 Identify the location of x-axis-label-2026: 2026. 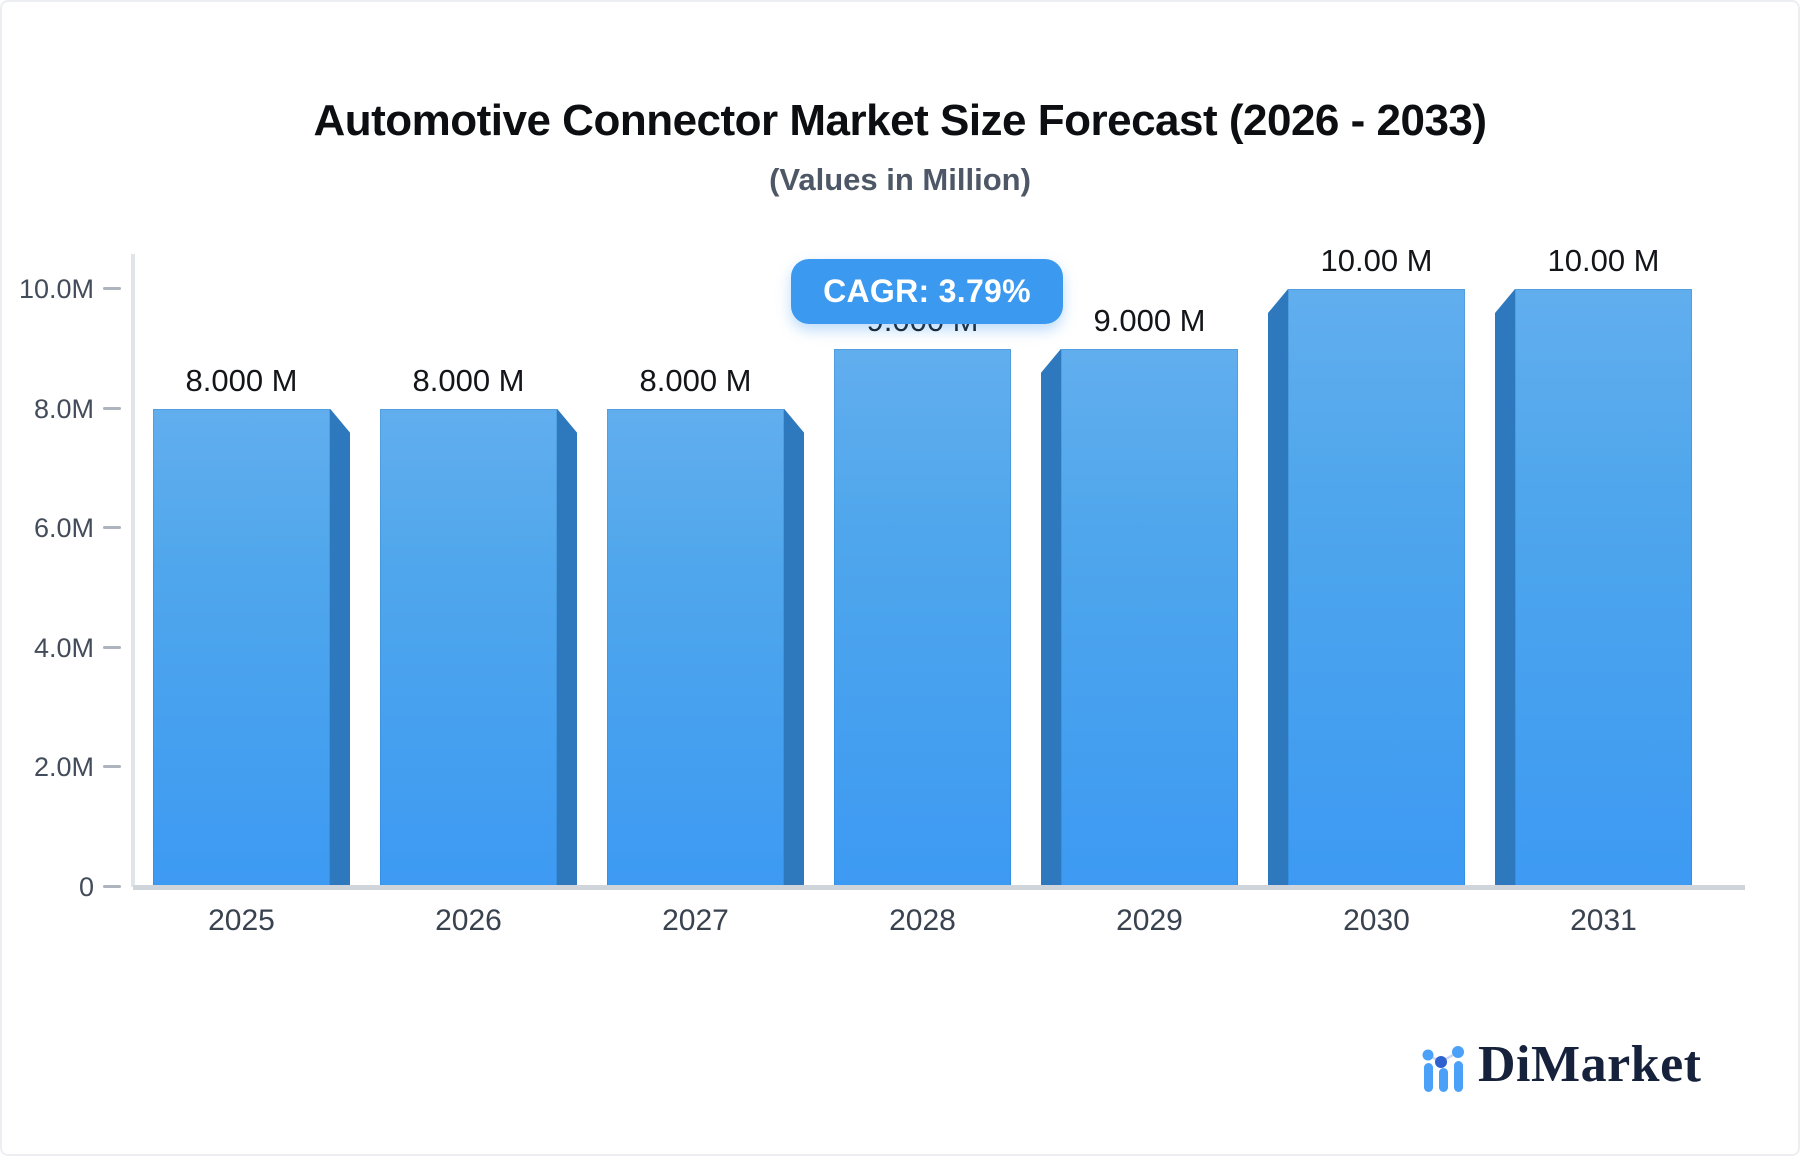
(468, 920).